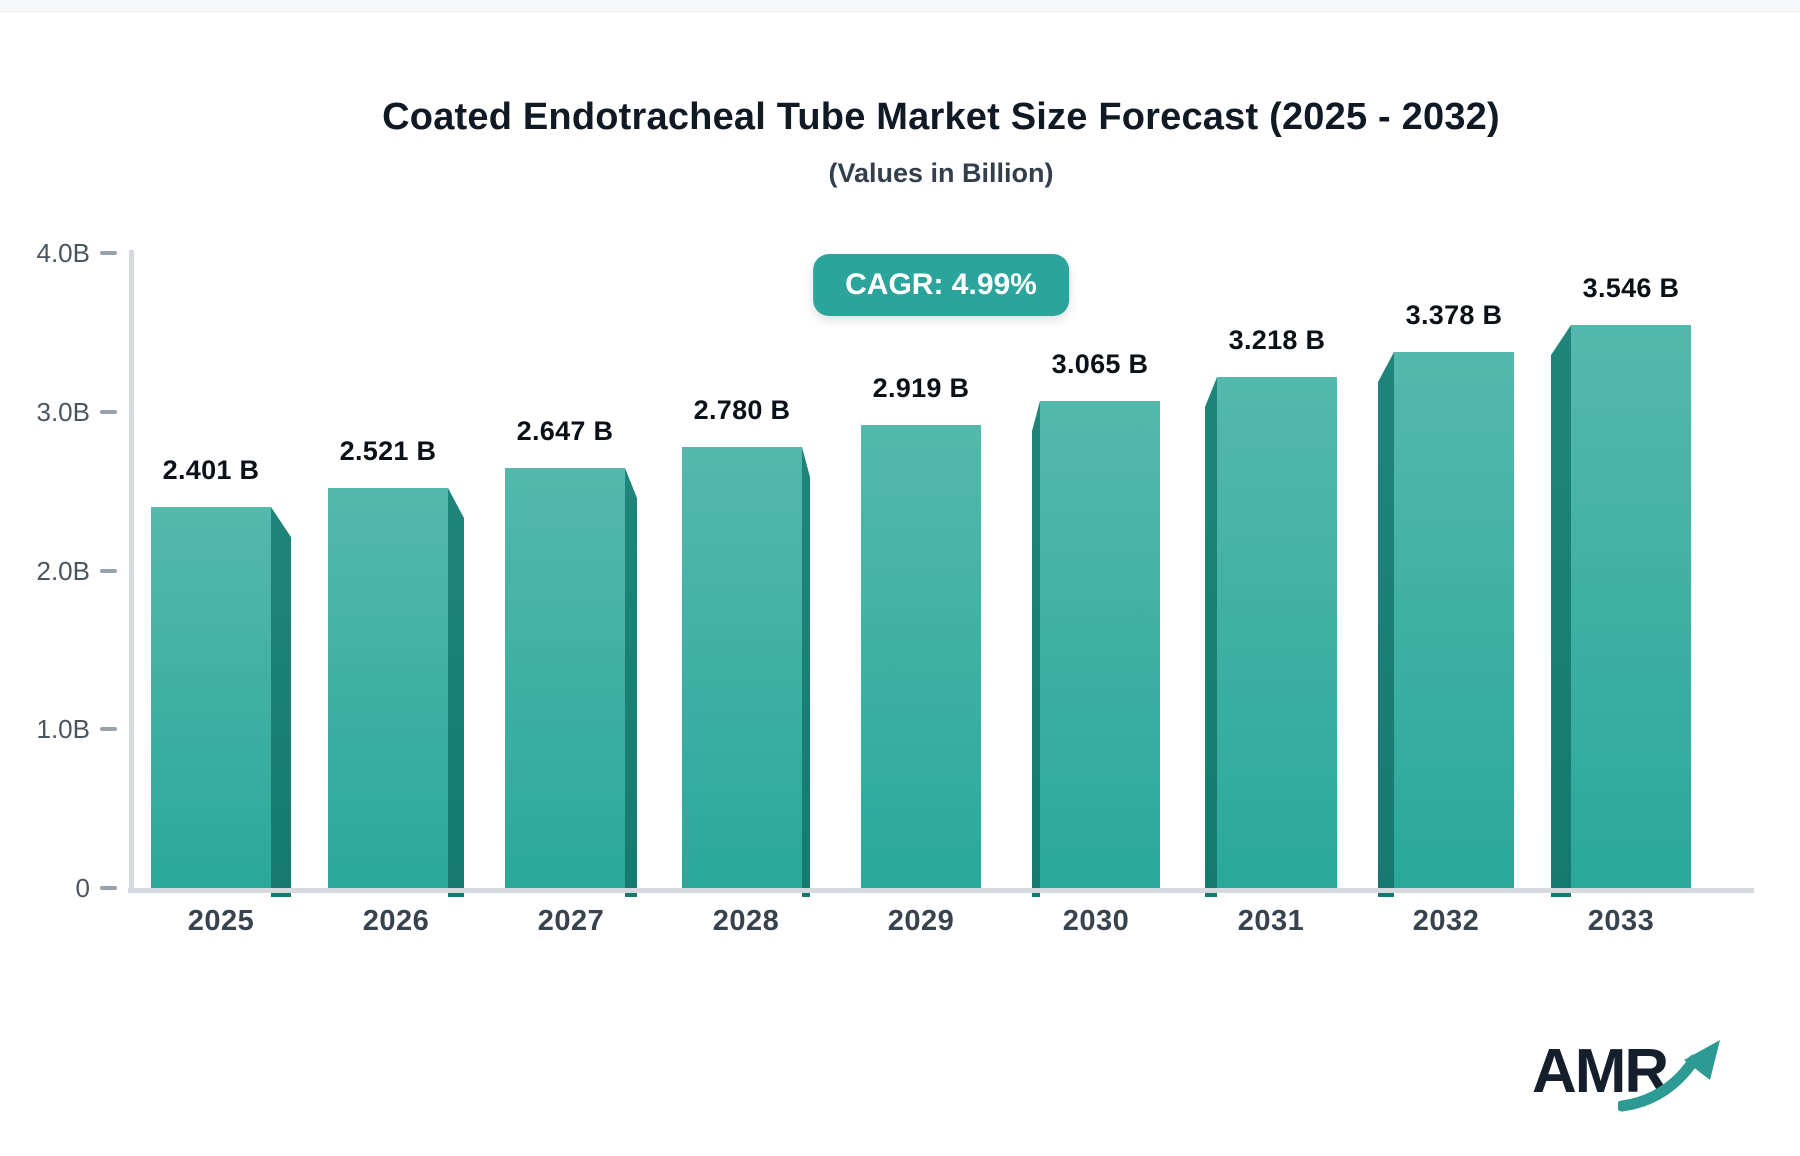  Describe the element at coordinates (211, 697) in the screenshot. I see `bar-2025` at that location.